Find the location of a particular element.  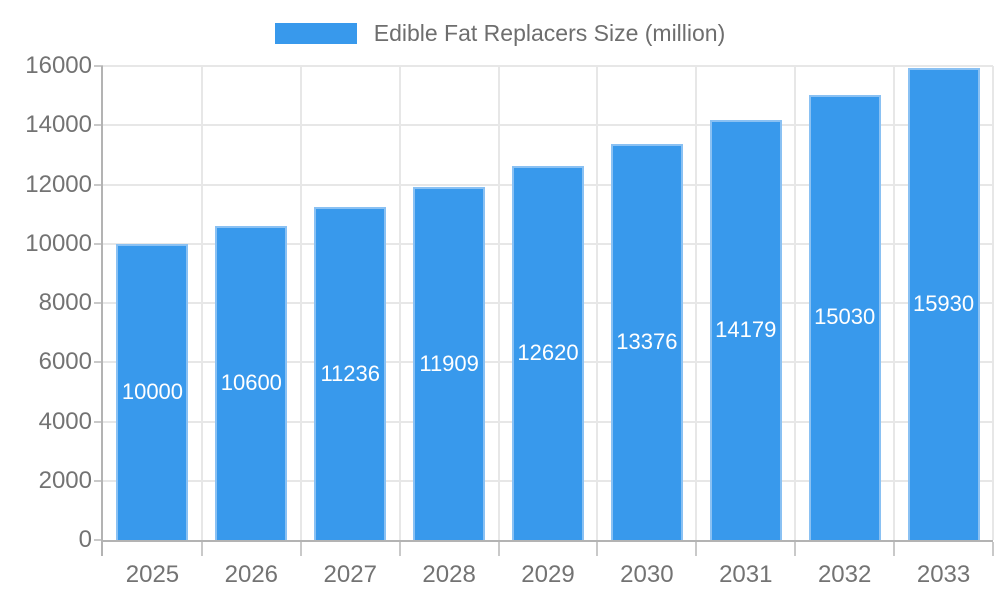

bar-2027 is located at coordinates (350, 373).